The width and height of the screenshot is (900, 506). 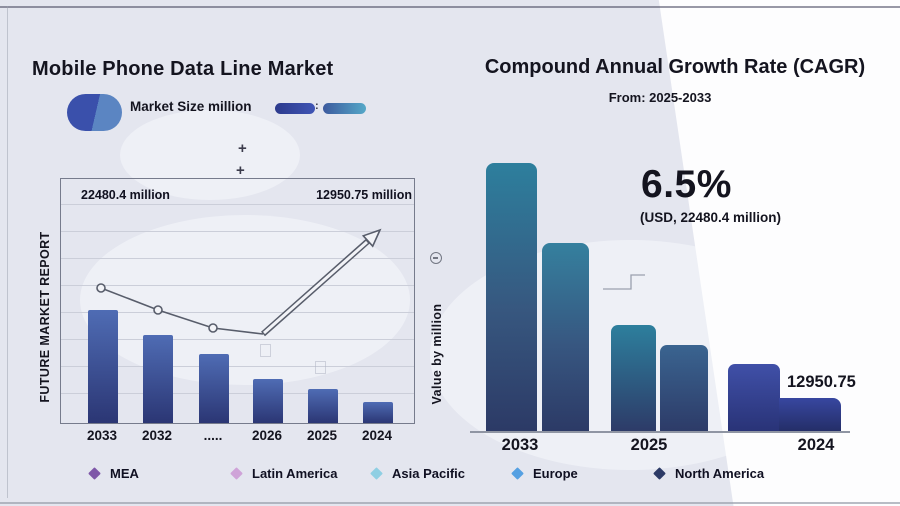 What do you see at coordinates (364, 195) in the screenshot?
I see `chart-end-value-label: 12950.75 million` at bounding box center [364, 195].